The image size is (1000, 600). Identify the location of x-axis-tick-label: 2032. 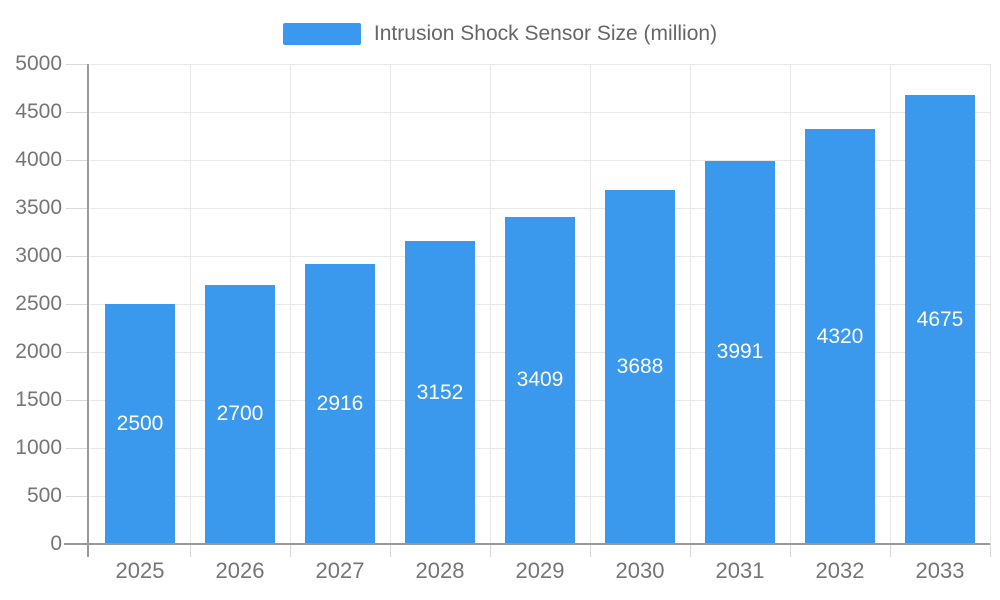
(840, 570).